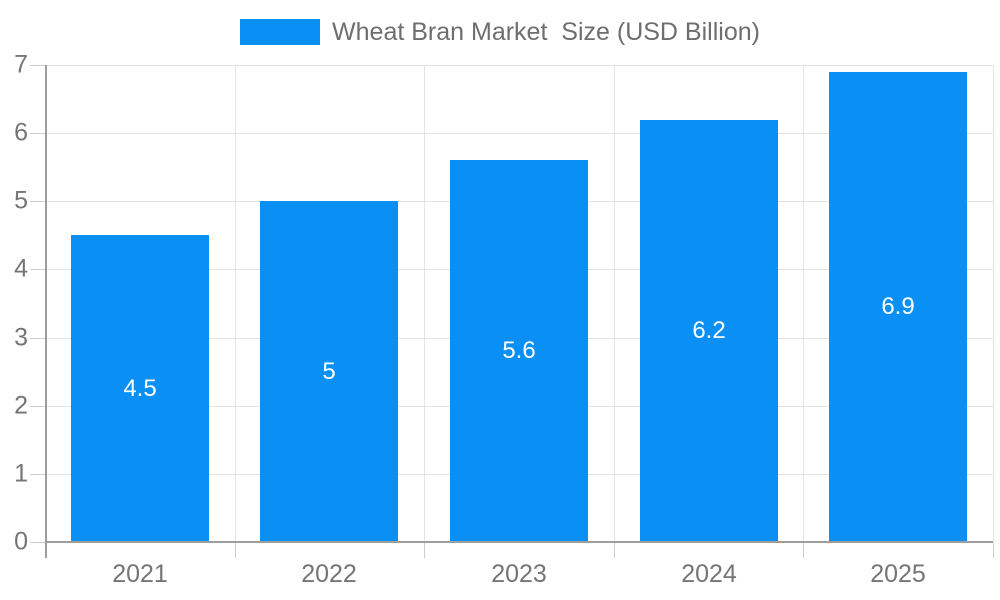  I want to click on y-axis-tick-label: 4, so click(21, 268).